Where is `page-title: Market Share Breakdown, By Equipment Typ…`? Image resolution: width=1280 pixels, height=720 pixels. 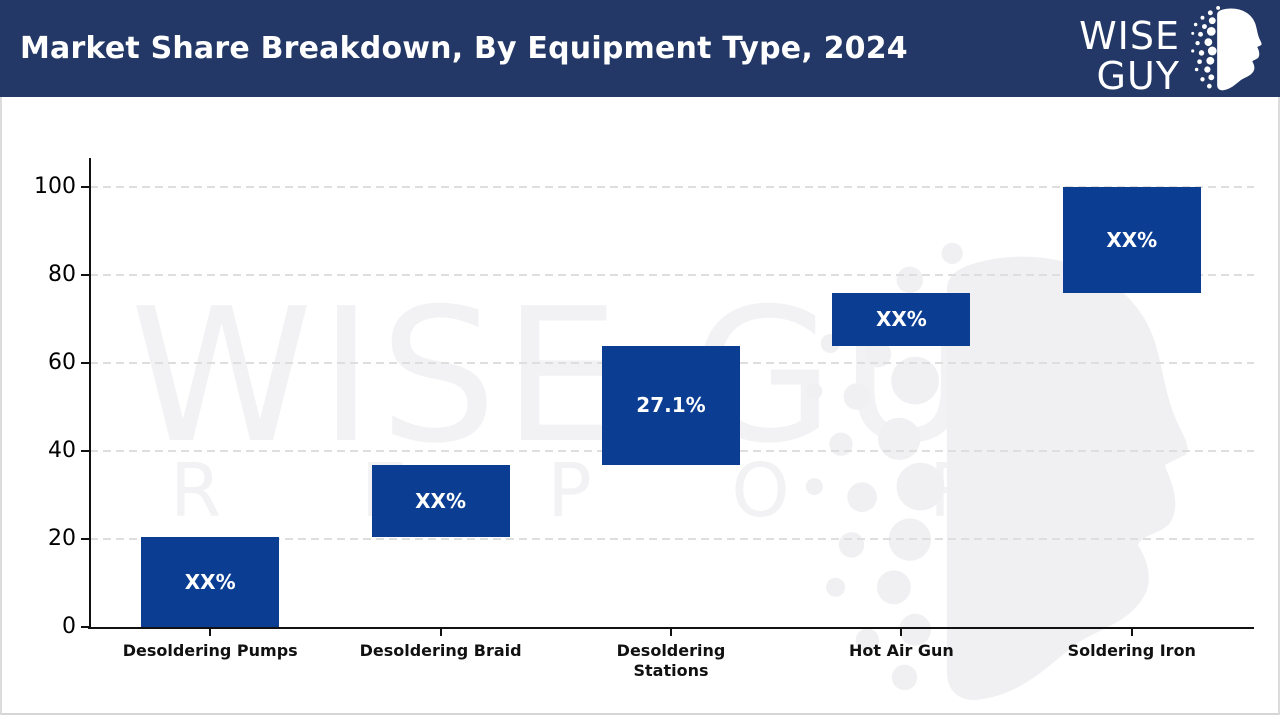
page-title: Market Share Breakdown, By Equipment Typ… is located at coordinates (464, 48).